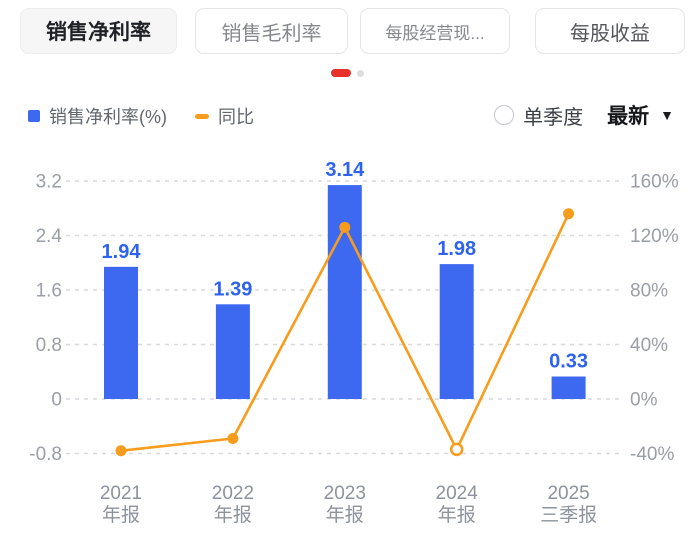 This screenshot has width=693, height=548. I want to click on legend-item-yoy: 同比, so click(224, 116).